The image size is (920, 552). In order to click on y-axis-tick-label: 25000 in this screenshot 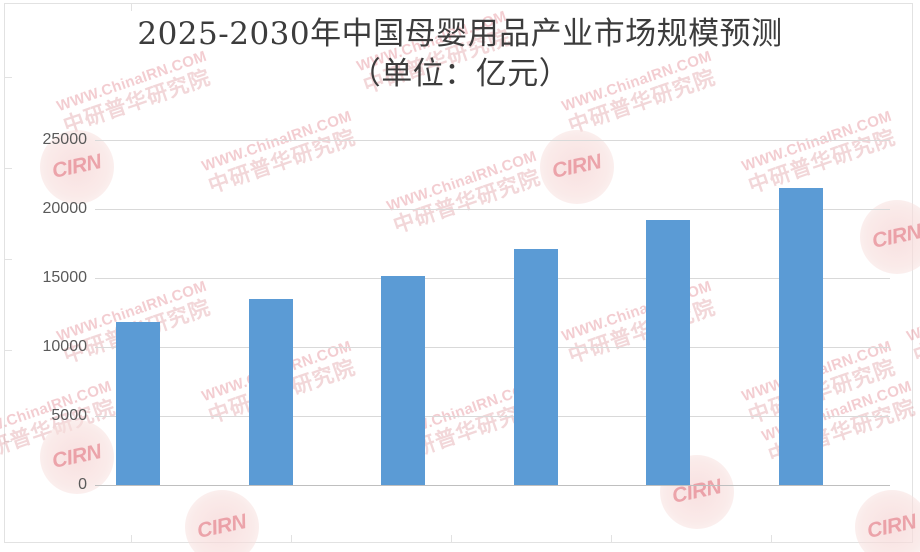, I will do `click(65, 139)`.